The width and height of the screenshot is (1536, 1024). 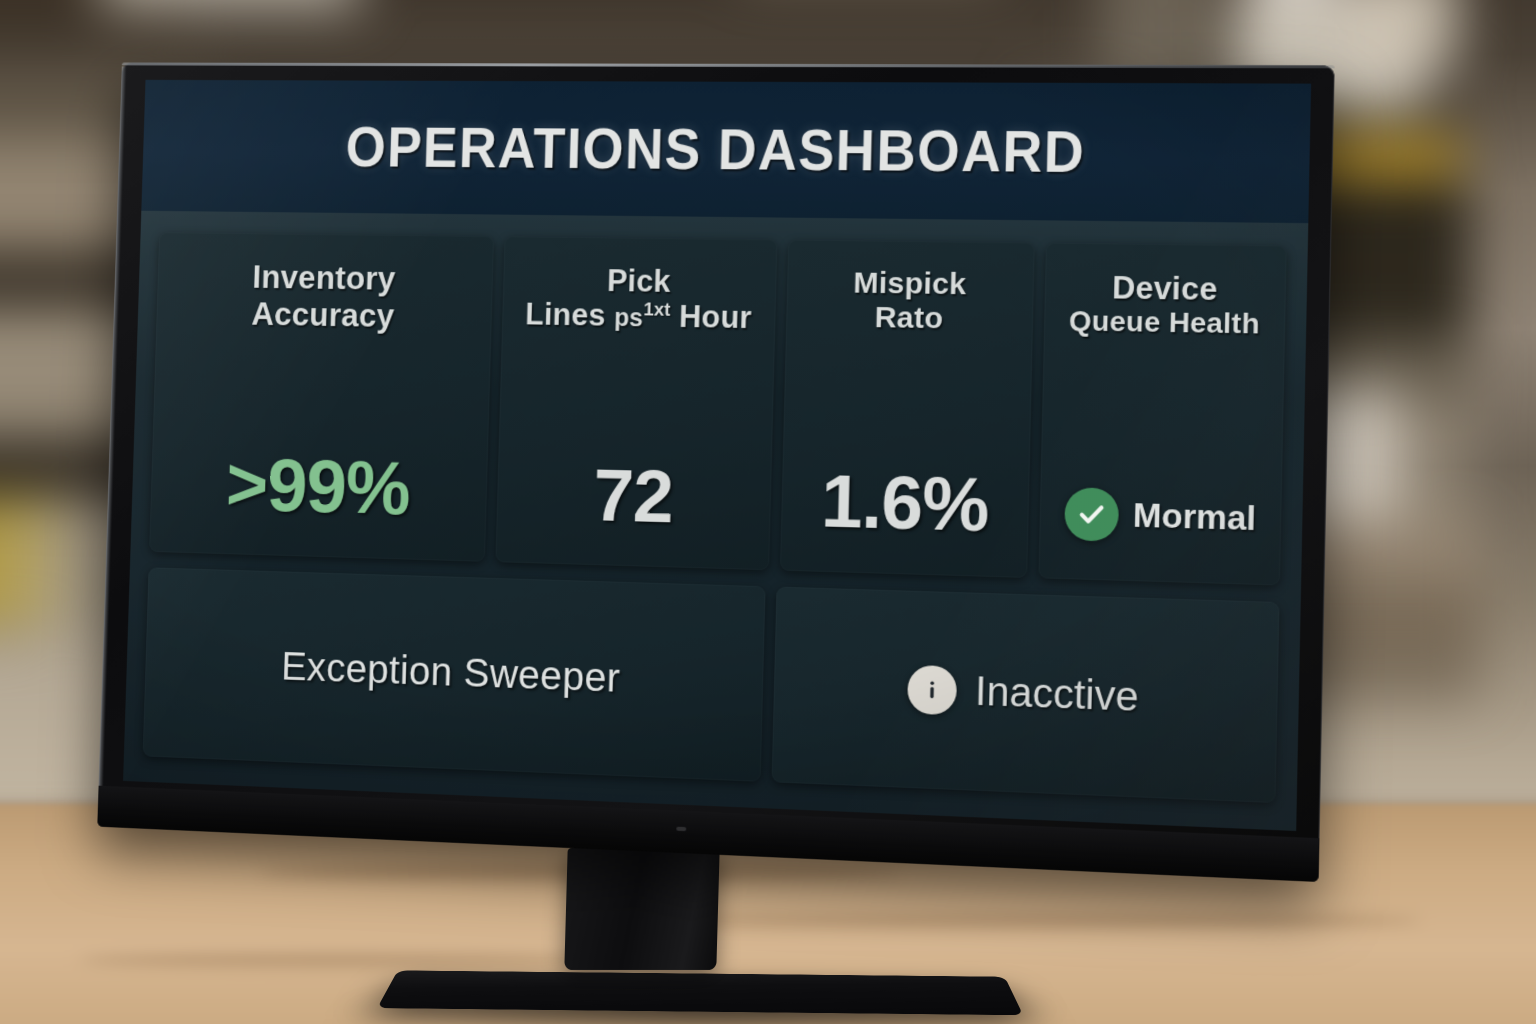 What do you see at coordinates (450, 672) in the screenshot?
I see `exception-sweeper-label: Exception Sweeper` at bounding box center [450, 672].